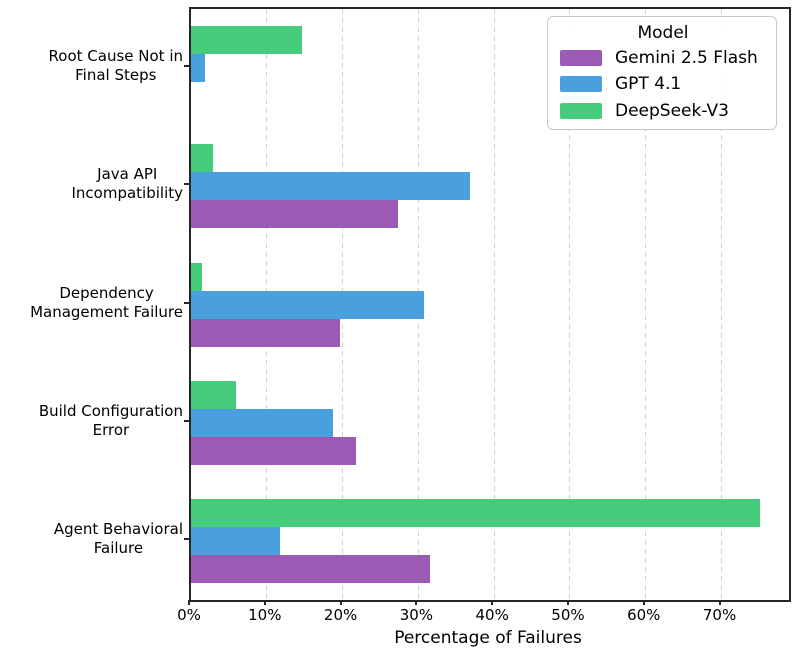 Image resolution: width=793 pixels, height=656 pixels. What do you see at coordinates (416, 615) in the screenshot?
I see `xtick-label-30%: 30%` at bounding box center [416, 615].